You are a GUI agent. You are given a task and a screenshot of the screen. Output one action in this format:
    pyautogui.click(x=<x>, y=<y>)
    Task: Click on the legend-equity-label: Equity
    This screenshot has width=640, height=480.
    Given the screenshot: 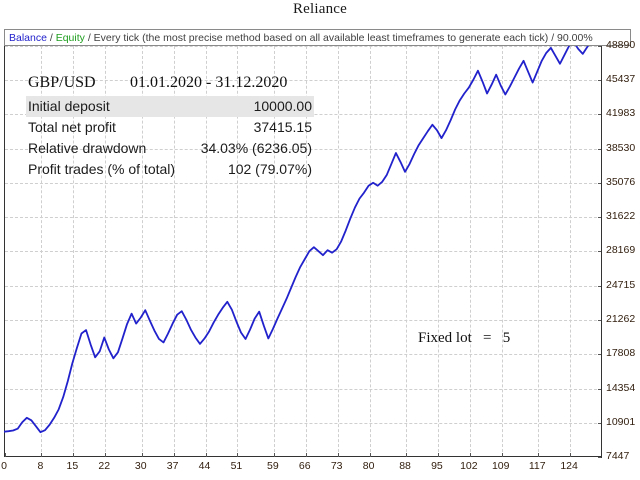 What is the action you would take?
    pyautogui.click(x=70, y=38)
    